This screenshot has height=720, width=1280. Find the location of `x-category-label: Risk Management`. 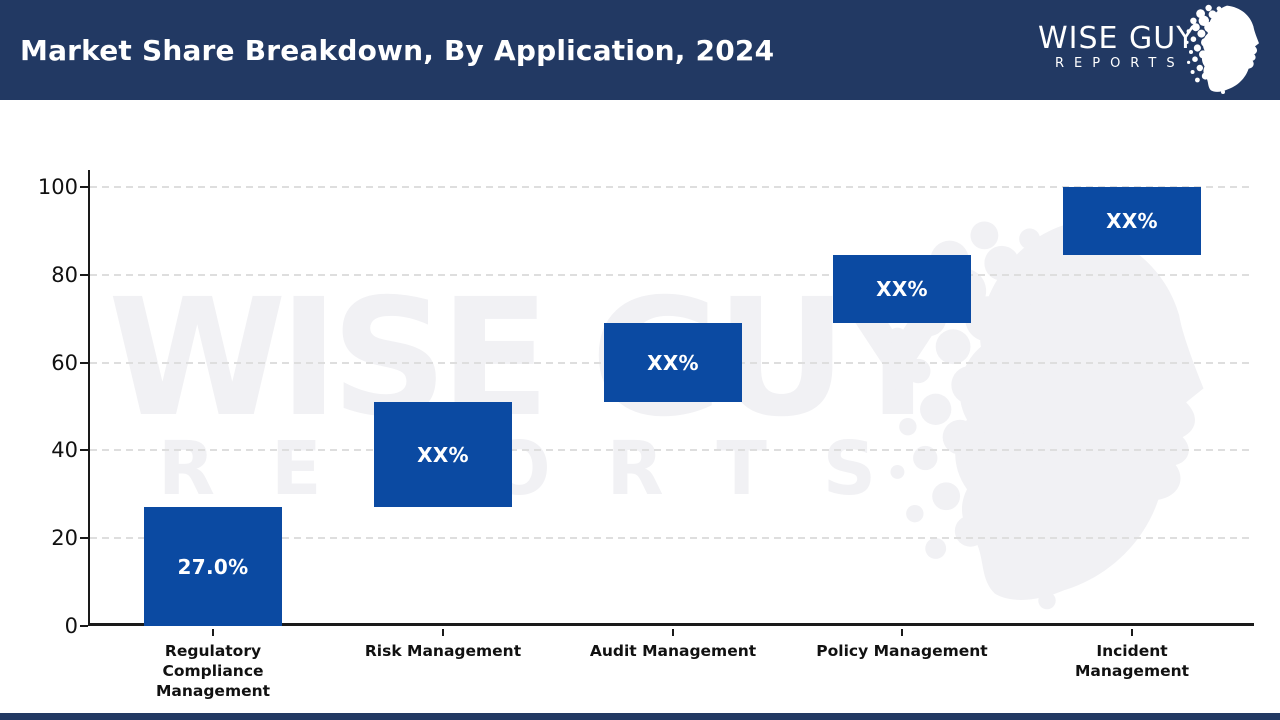

x-category-label: Risk Management is located at coordinates (443, 651).